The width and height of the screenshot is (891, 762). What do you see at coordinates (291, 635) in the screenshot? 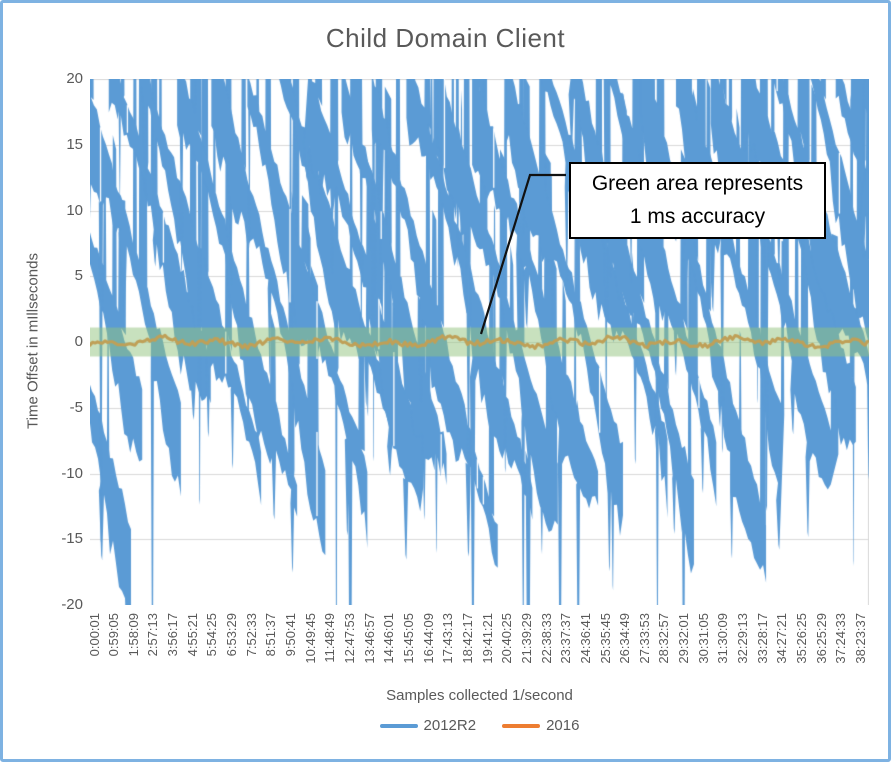
I see `x-tick-label: 9:50:41` at bounding box center [291, 635].